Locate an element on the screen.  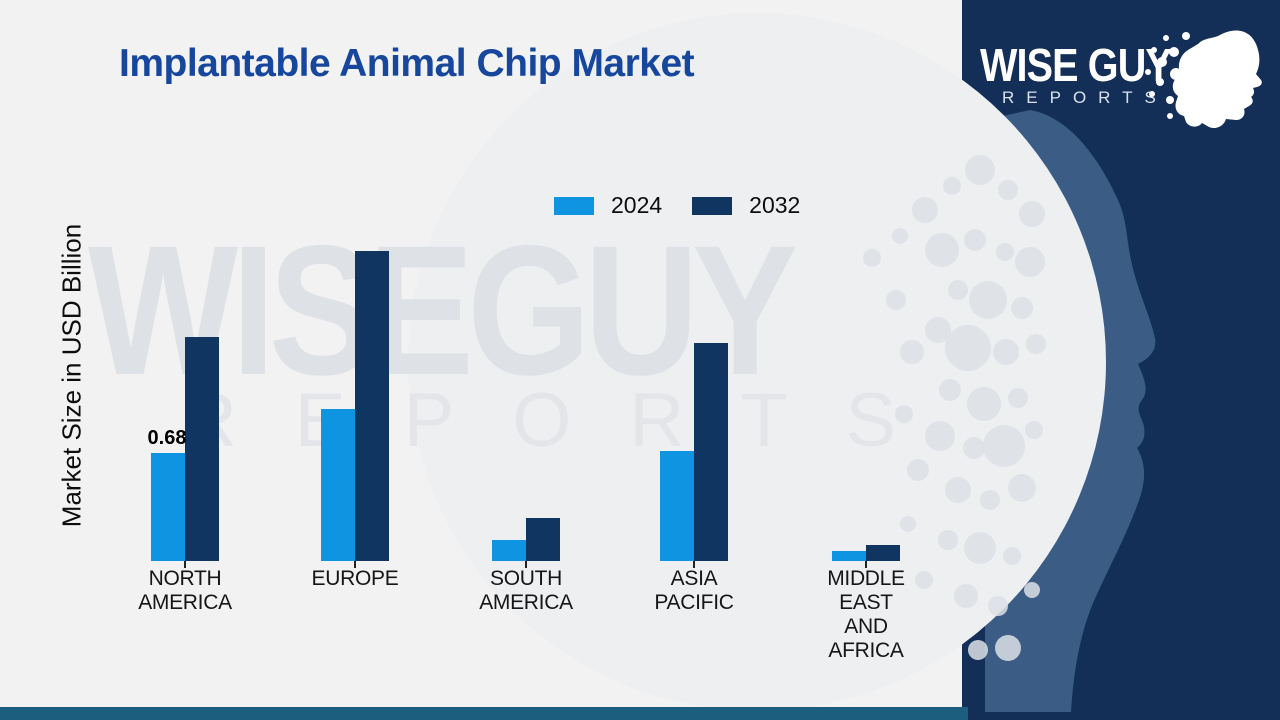
bar-2024-south-america is located at coordinates (509, 550).